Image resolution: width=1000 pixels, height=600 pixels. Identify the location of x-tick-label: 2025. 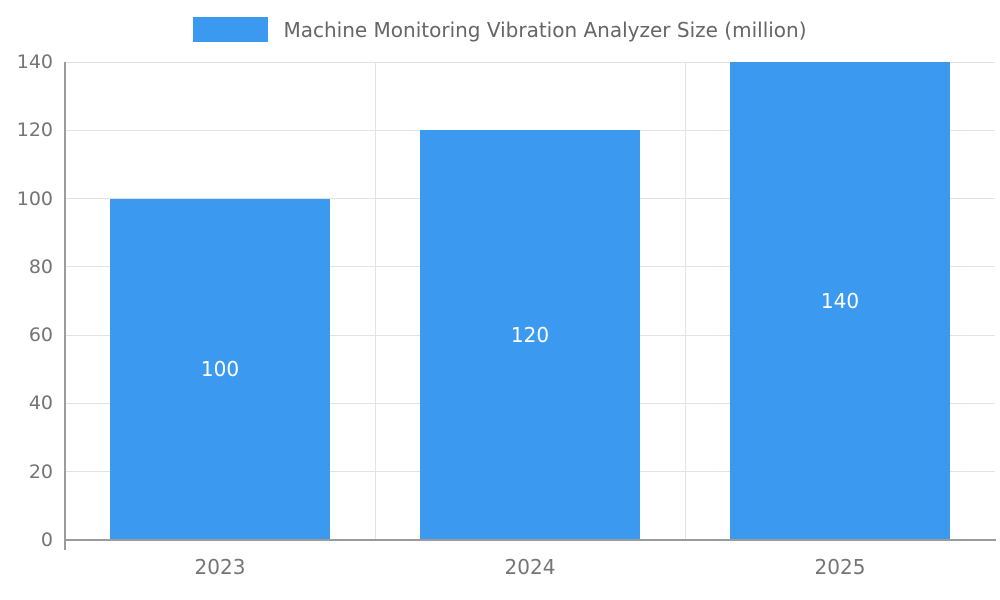
(840, 567).